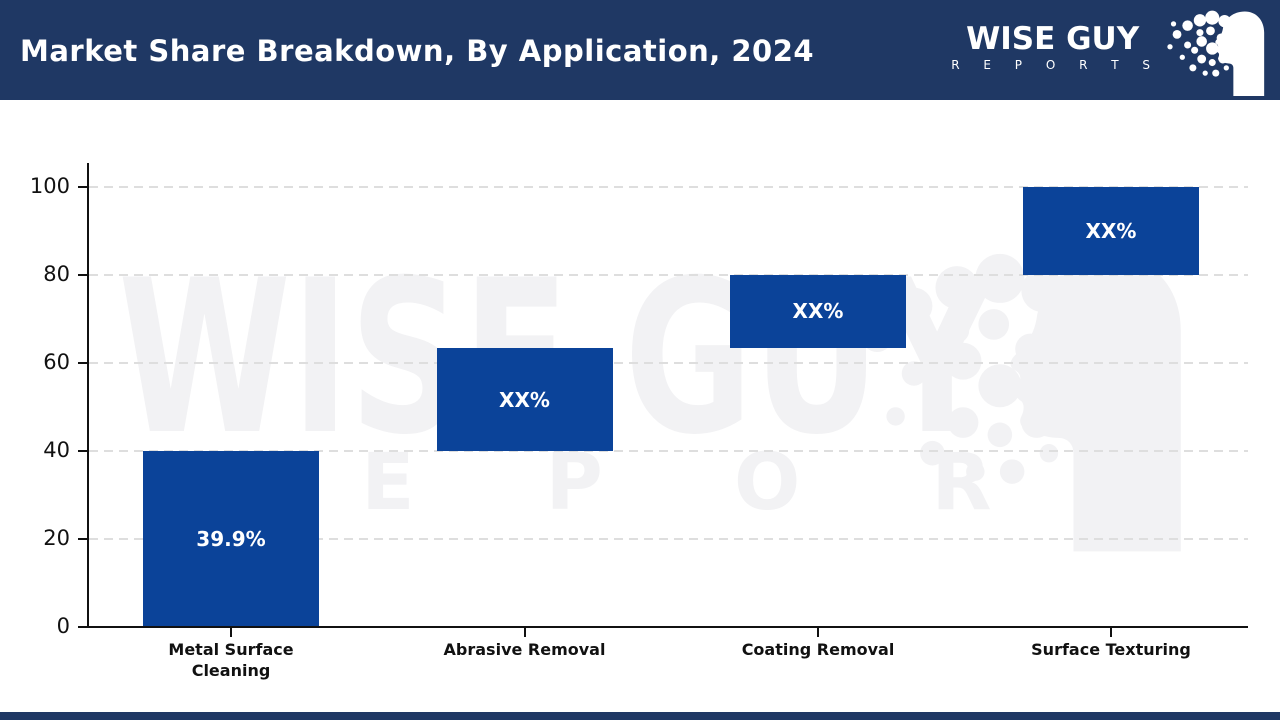 This screenshot has height=720, width=1280. What do you see at coordinates (56, 538) in the screenshot?
I see `y-tick-label: 20` at bounding box center [56, 538].